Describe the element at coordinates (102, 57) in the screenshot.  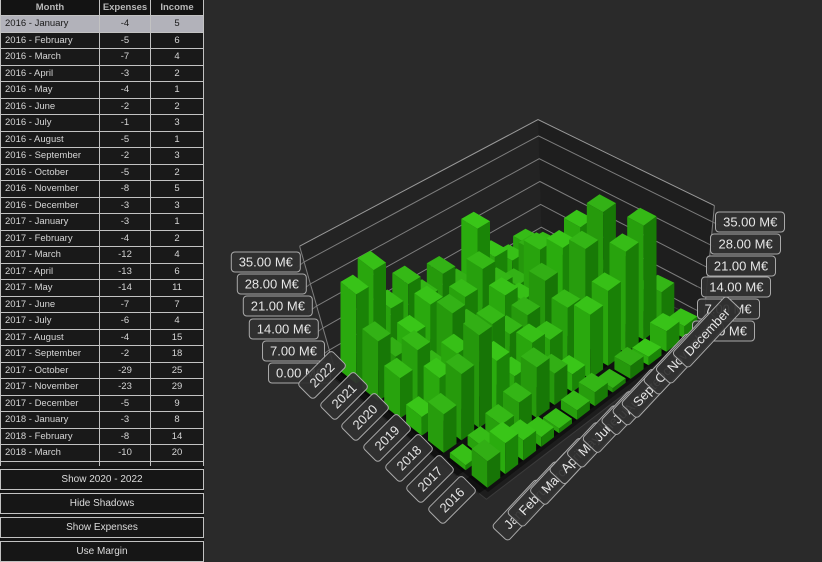
I see `table-row: 2016 - March -7 4` at that location.